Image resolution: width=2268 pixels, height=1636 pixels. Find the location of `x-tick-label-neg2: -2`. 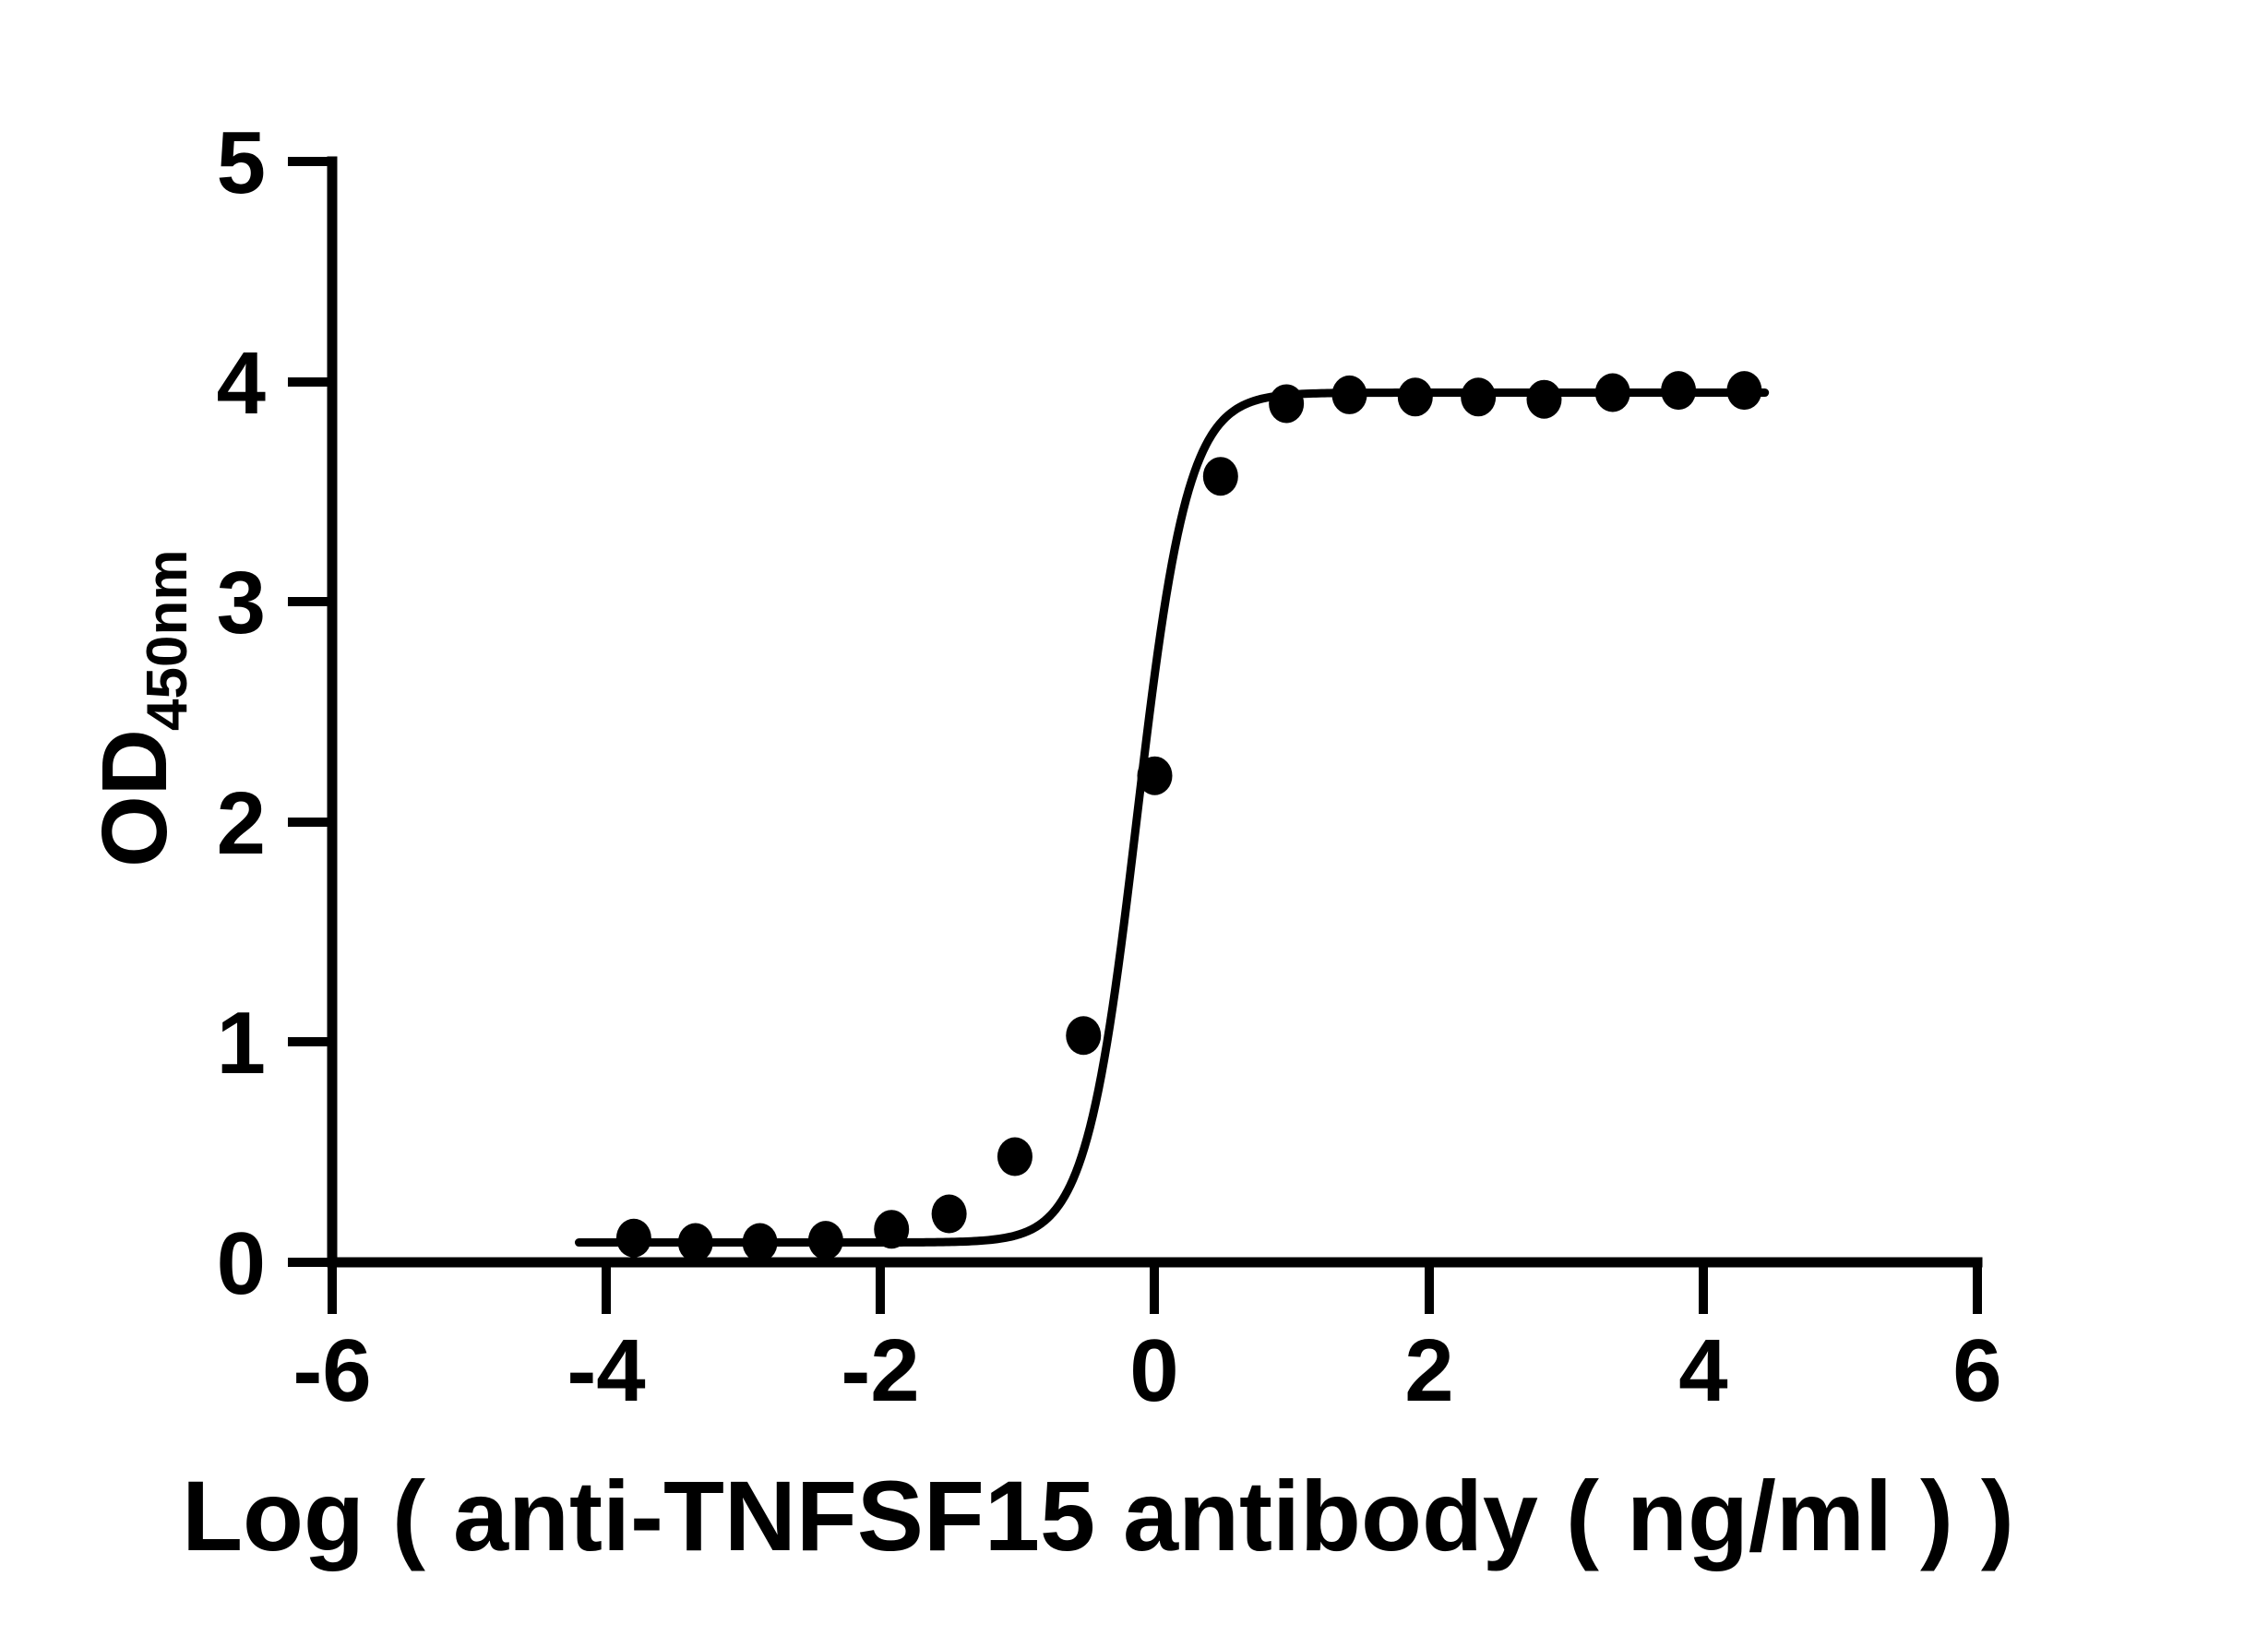

x-tick-label-neg2: -2 is located at coordinates (880, 1370).